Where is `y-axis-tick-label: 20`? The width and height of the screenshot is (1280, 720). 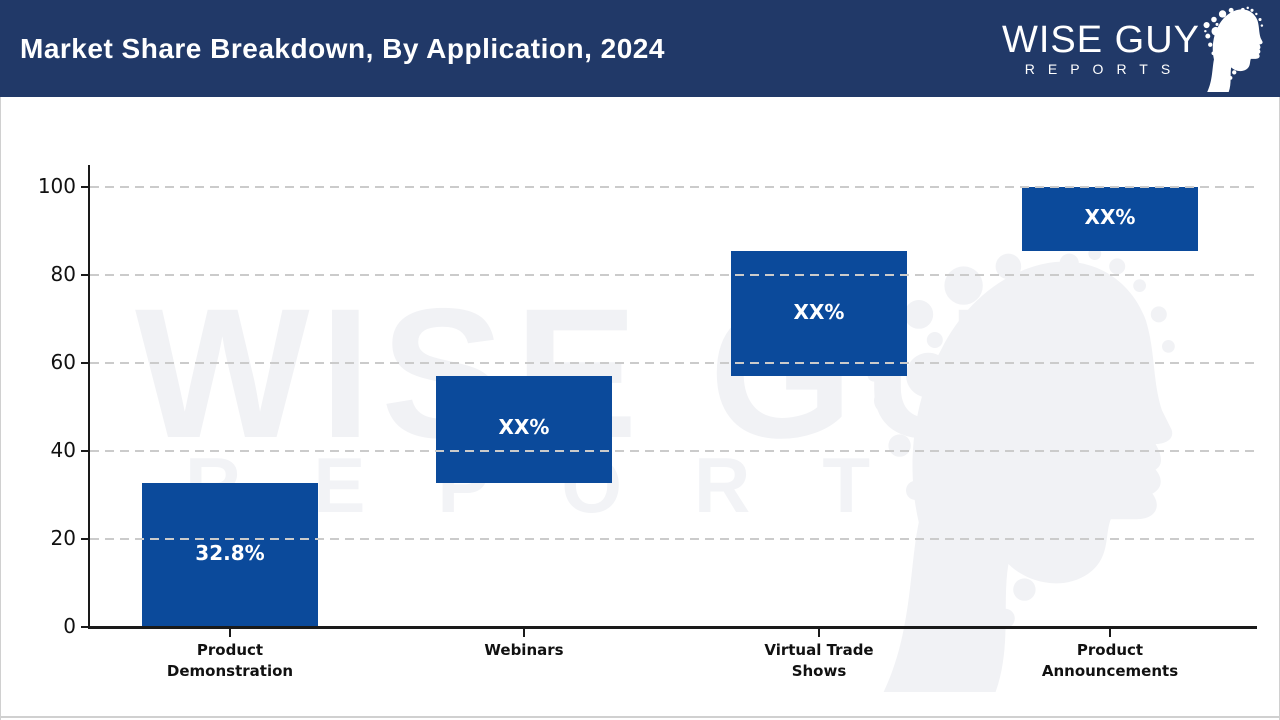
y-axis-tick-label: 20 is located at coordinates (63, 538).